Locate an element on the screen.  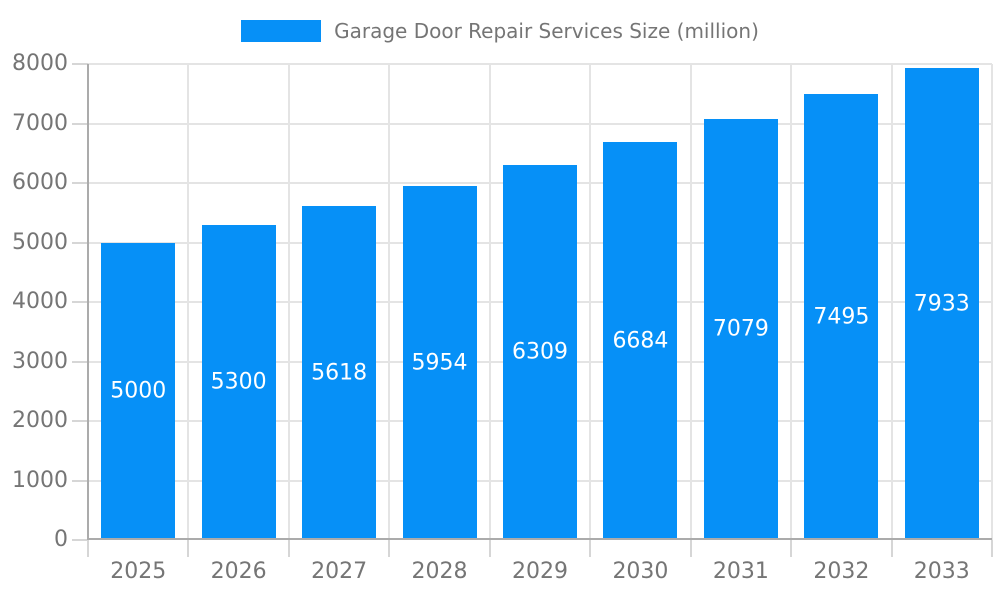
bar: 5954 is located at coordinates (439, 362).